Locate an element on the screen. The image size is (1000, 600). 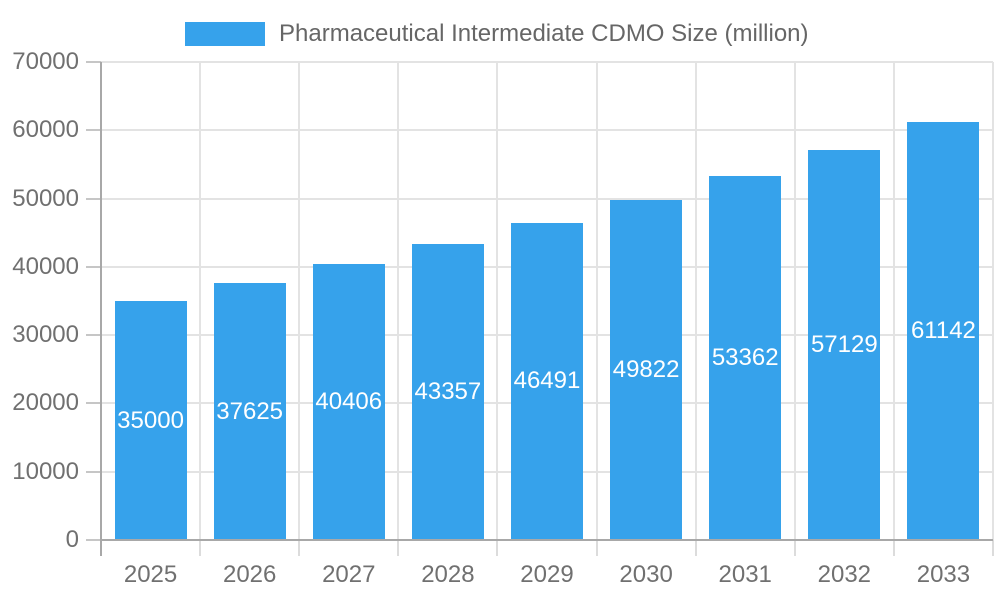
bar-value-label: 49822 is located at coordinates (646, 369).